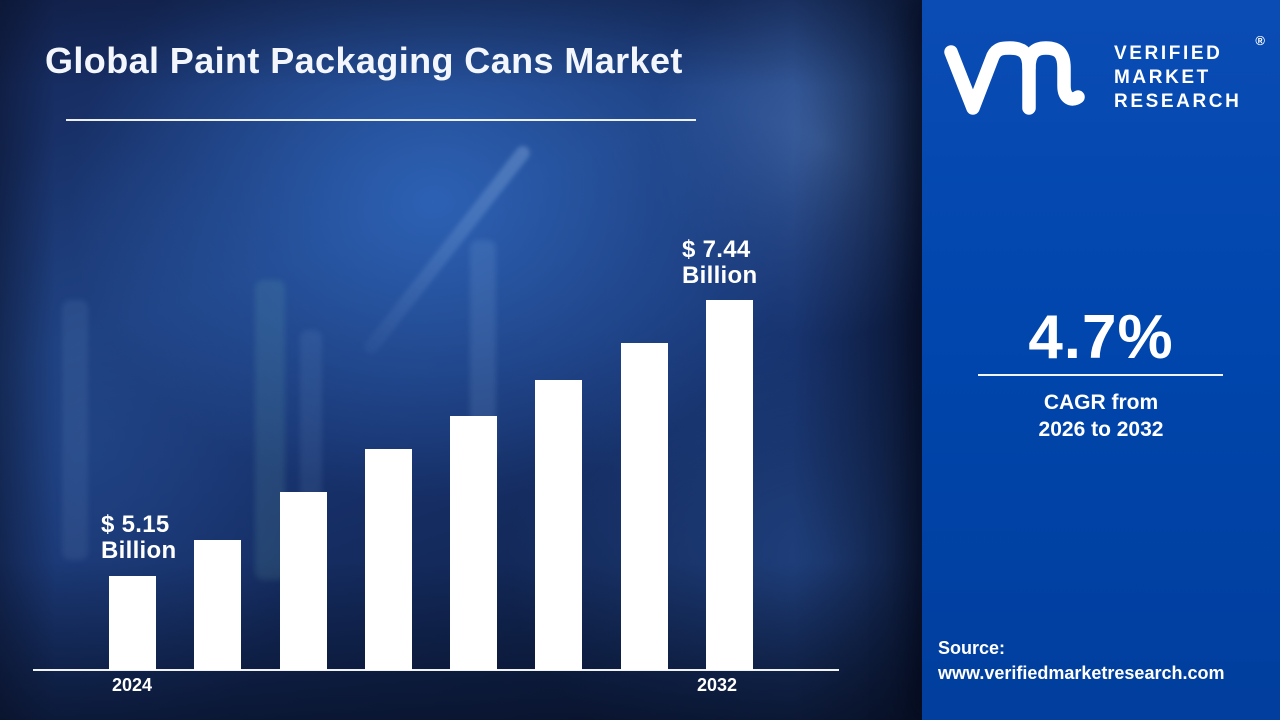 The image size is (1280, 720). I want to click on first-bar-value-label: $ 5.15 Billion, so click(138, 538).